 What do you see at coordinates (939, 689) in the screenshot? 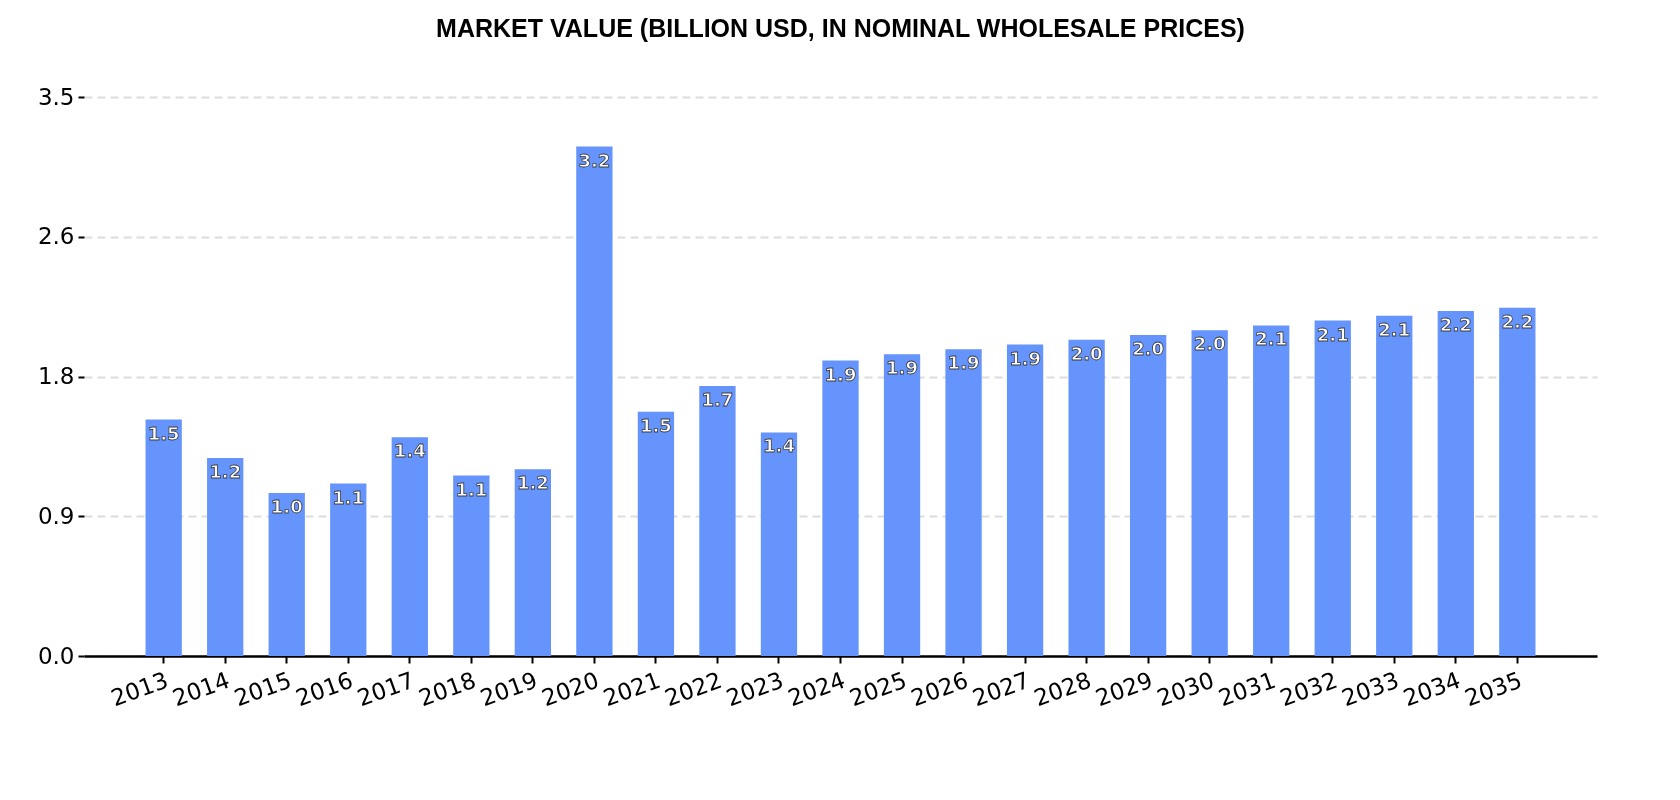
I see `x-tick-label: 2026` at bounding box center [939, 689].